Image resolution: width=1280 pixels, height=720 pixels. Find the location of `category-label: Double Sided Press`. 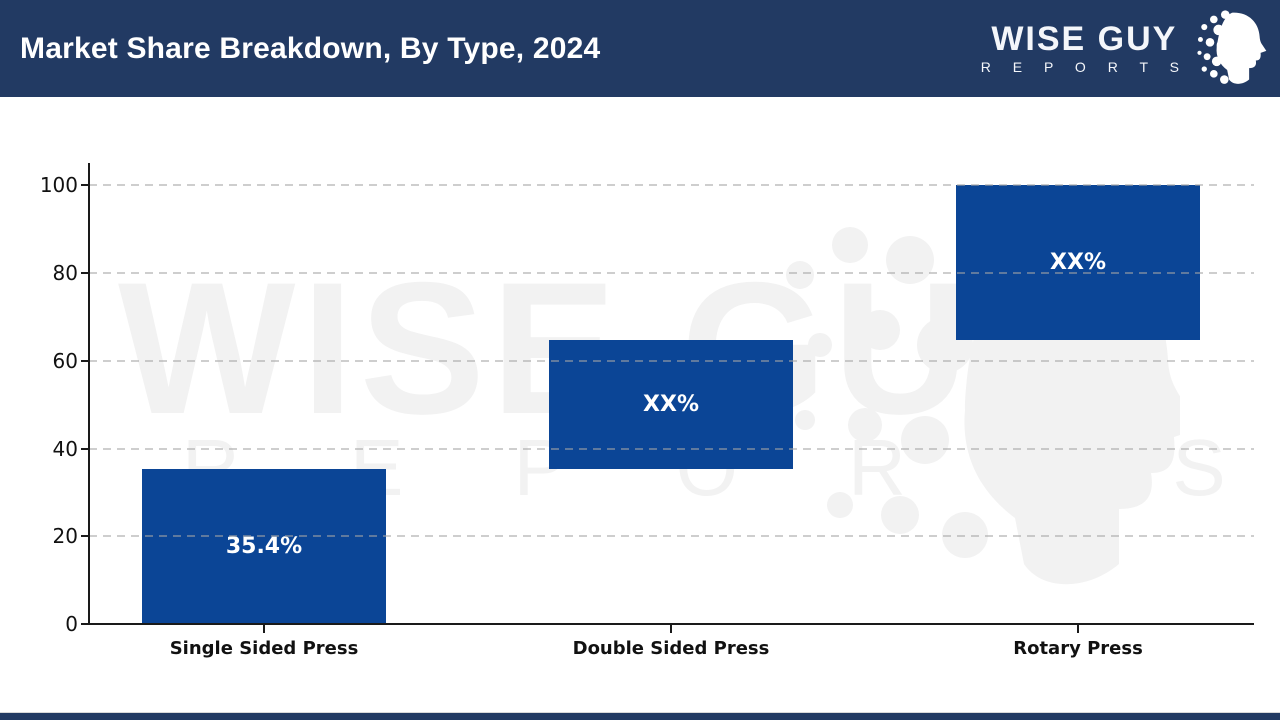

category-label: Double Sided Press is located at coordinates (671, 648).